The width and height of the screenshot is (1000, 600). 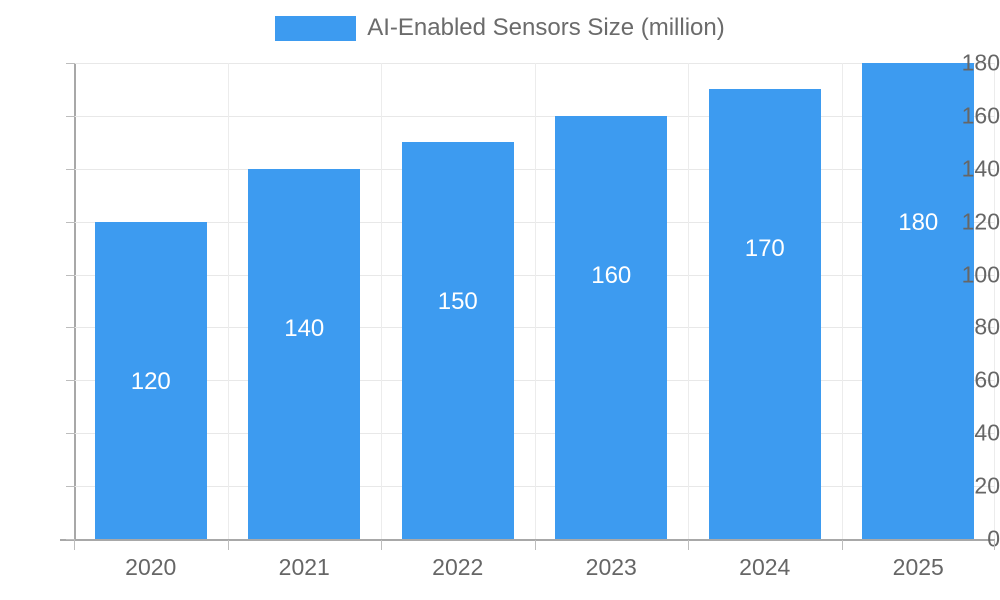 What do you see at coordinates (987, 432) in the screenshot?
I see `y-axis-tick-label: 40` at bounding box center [987, 432].